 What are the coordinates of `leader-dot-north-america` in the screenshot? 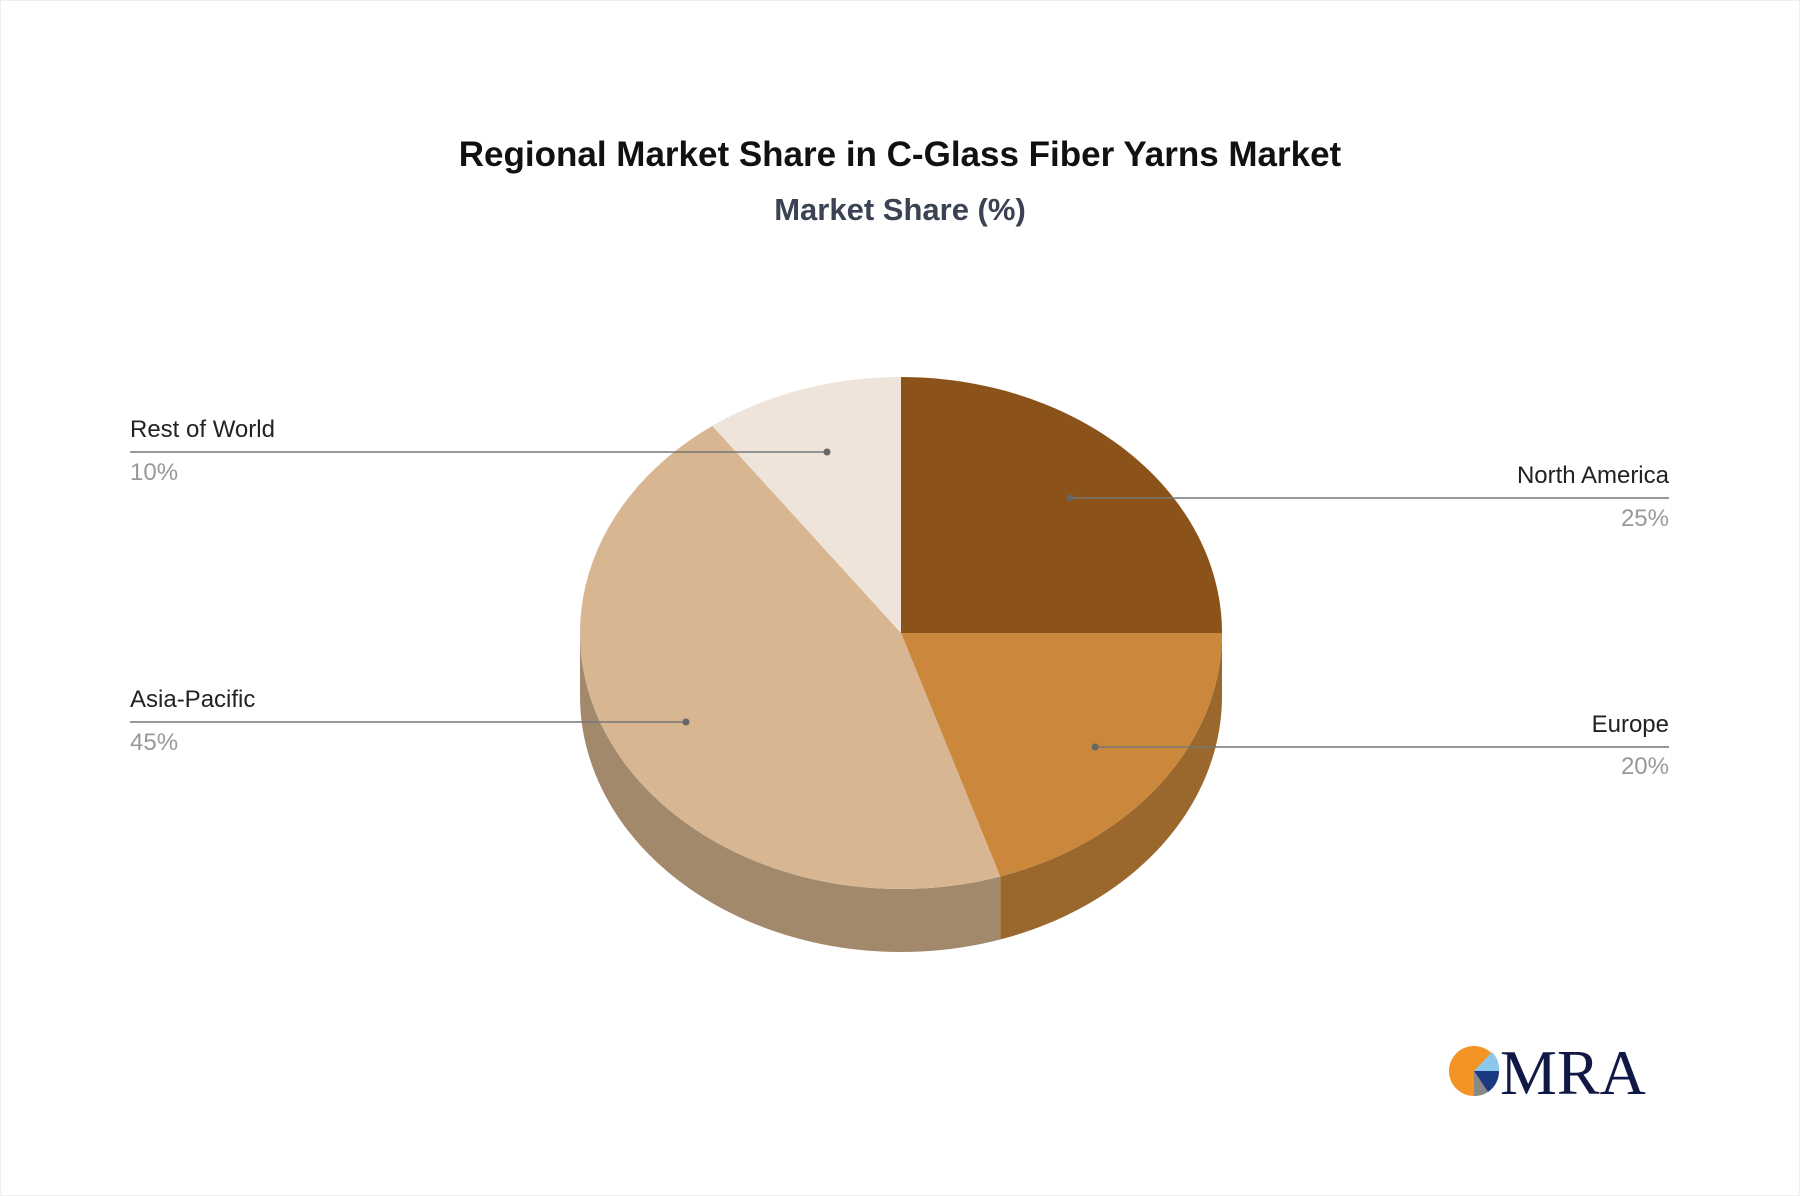 It's located at (1070, 498).